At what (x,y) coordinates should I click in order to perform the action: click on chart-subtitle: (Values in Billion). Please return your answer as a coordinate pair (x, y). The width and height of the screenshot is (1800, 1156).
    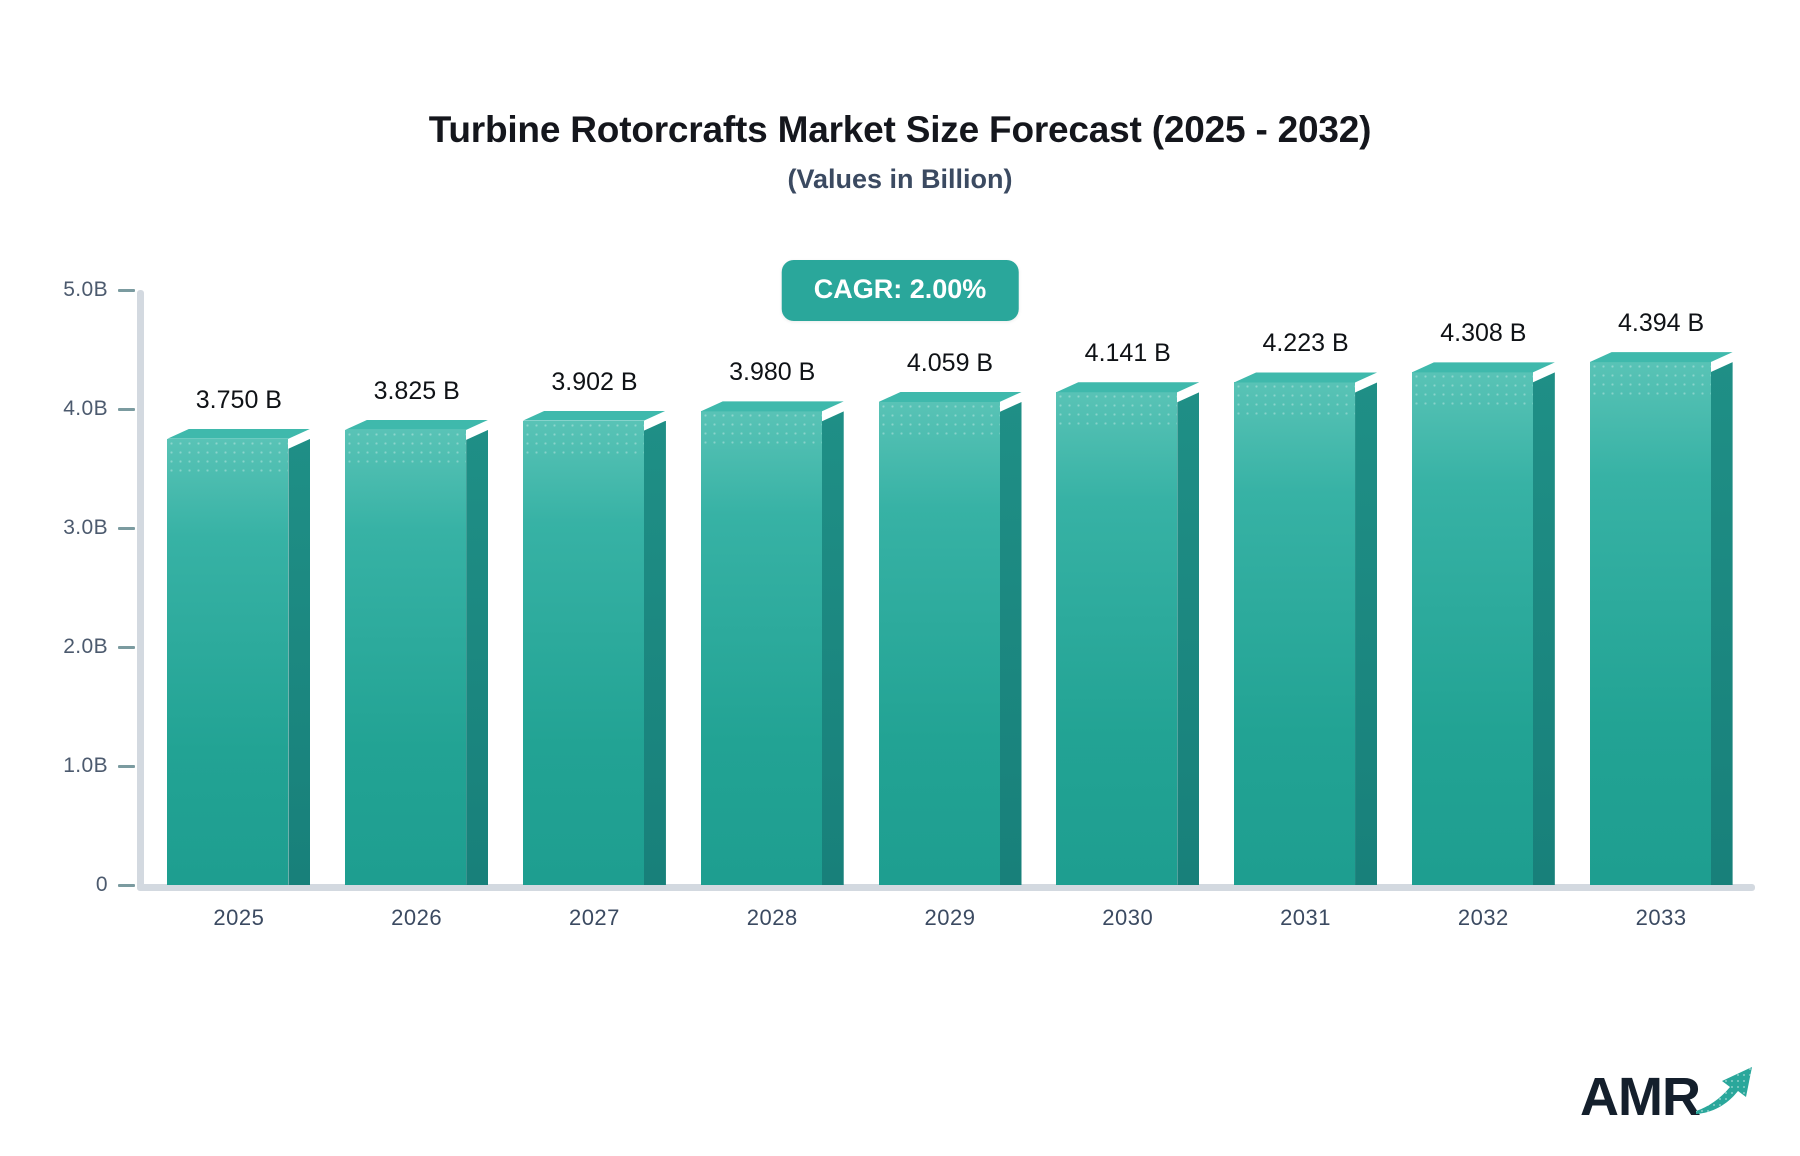
    Looking at the image, I should click on (900, 178).